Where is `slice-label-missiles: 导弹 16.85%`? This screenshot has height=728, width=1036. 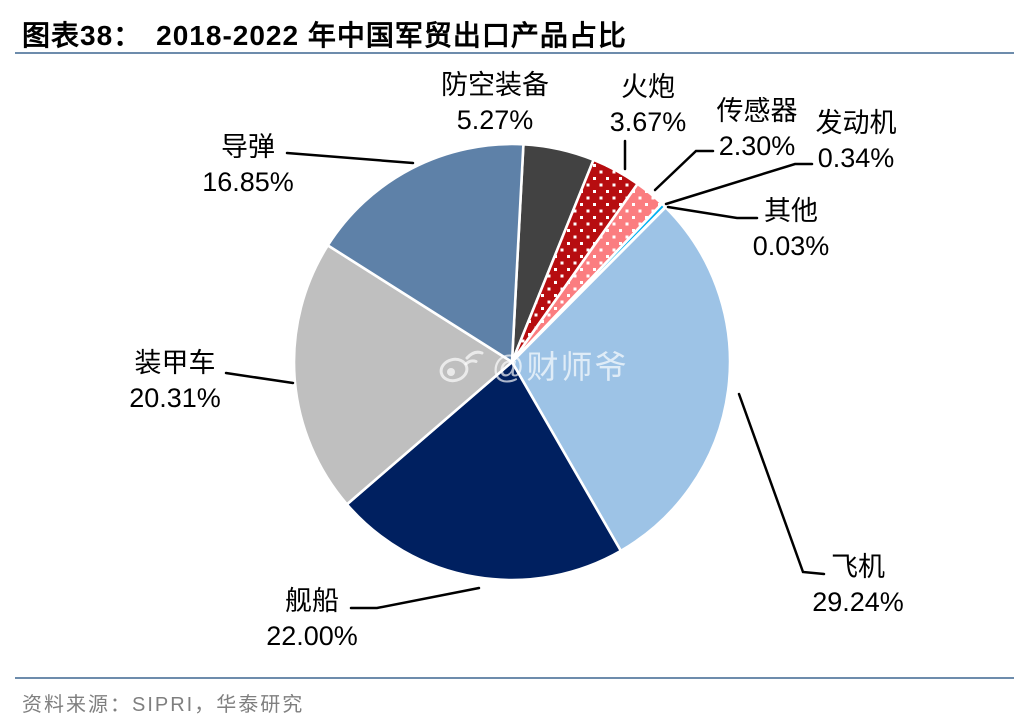
slice-label-missiles: 导弹 16.85% is located at coordinates (248, 165).